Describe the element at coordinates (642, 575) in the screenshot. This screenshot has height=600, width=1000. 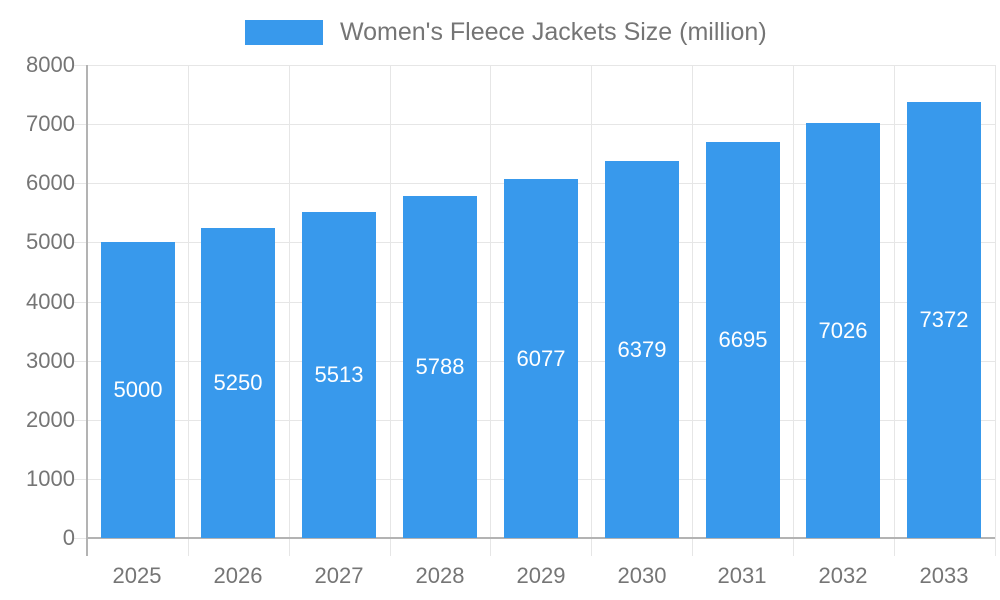
I see `x-axis-category-label: 2030` at that location.